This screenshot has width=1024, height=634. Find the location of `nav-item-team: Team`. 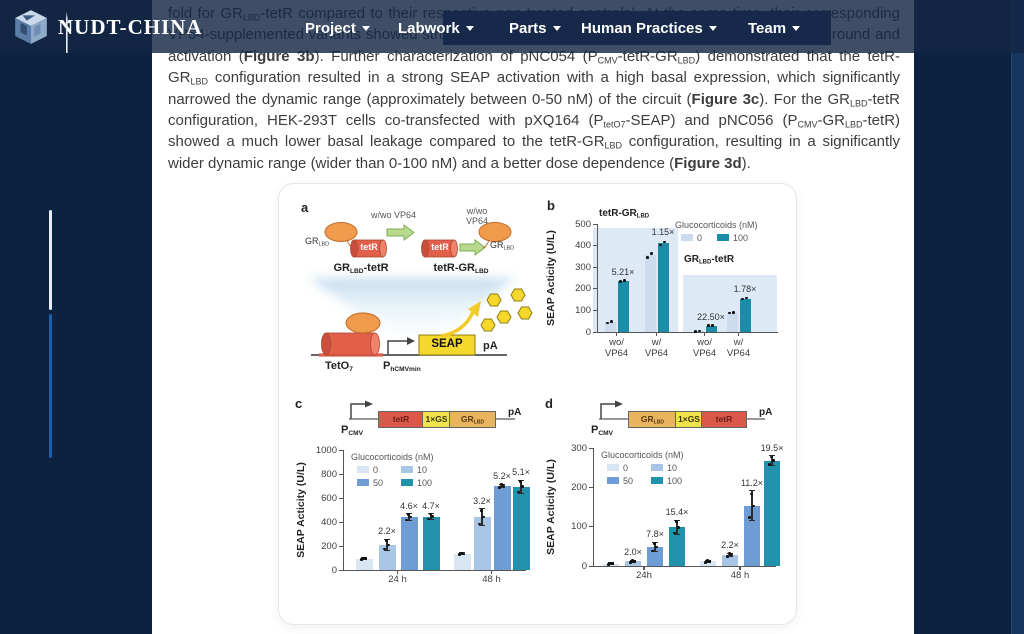

nav-item-team: Team is located at coordinates (774, 28).